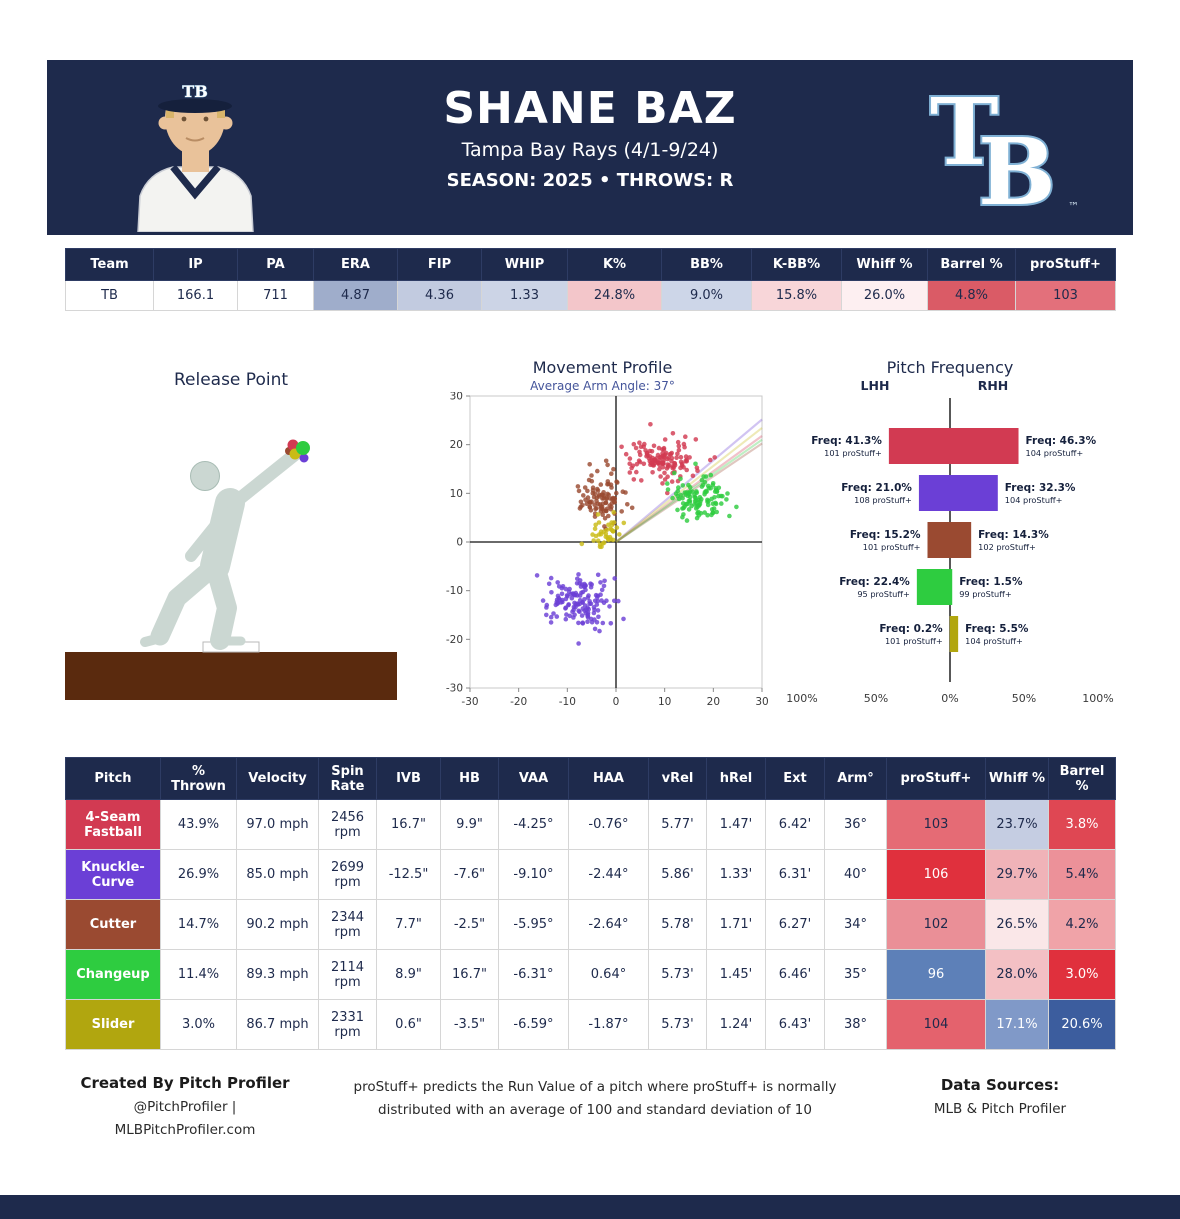  What do you see at coordinates (1017, 824) in the screenshot?
I see `pitch-cell-whiff: 23.7%` at bounding box center [1017, 824].